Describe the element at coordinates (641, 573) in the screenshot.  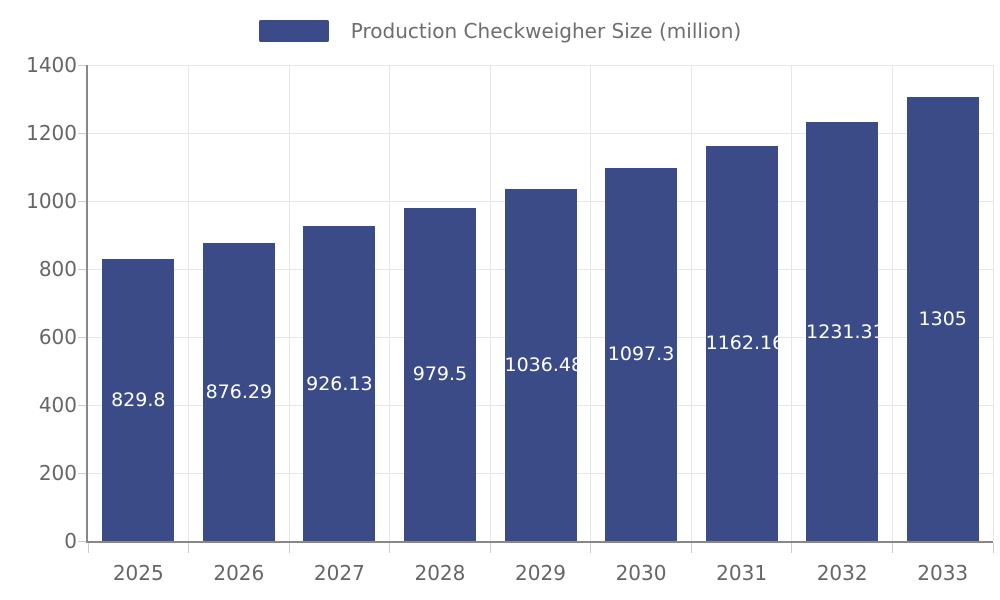
I see `x-tick-label: 2030` at that location.